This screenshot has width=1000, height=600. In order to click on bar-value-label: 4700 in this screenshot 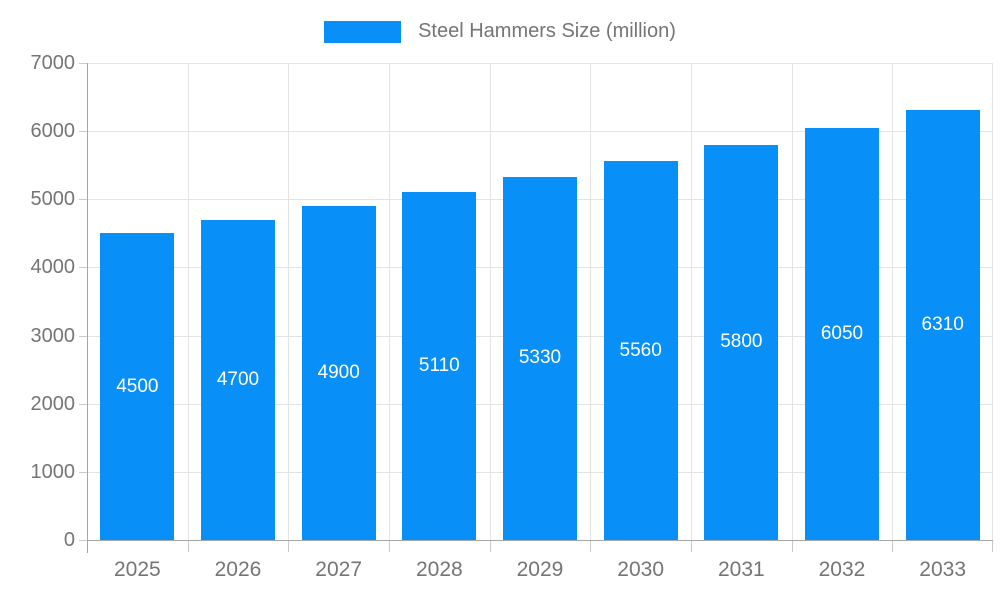, I will do `click(238, 379)`.